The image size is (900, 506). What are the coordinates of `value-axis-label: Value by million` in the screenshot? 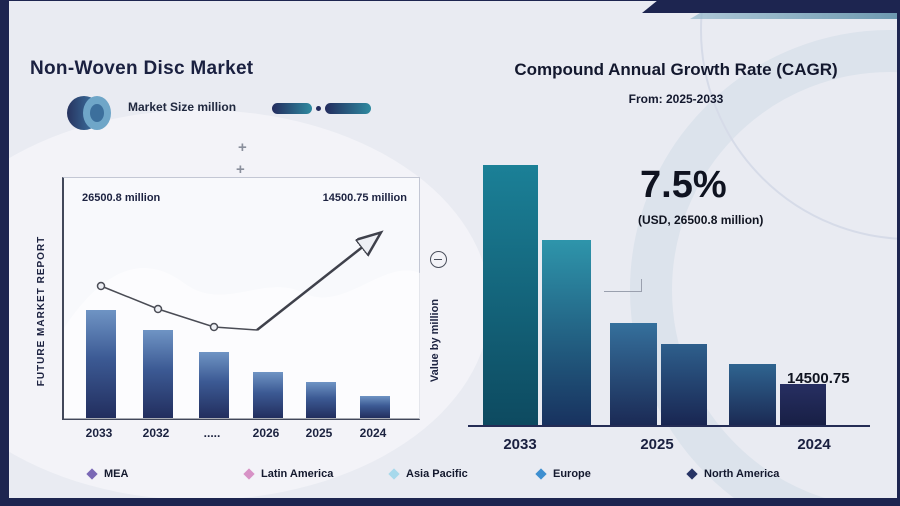 It's located at (435, 340).